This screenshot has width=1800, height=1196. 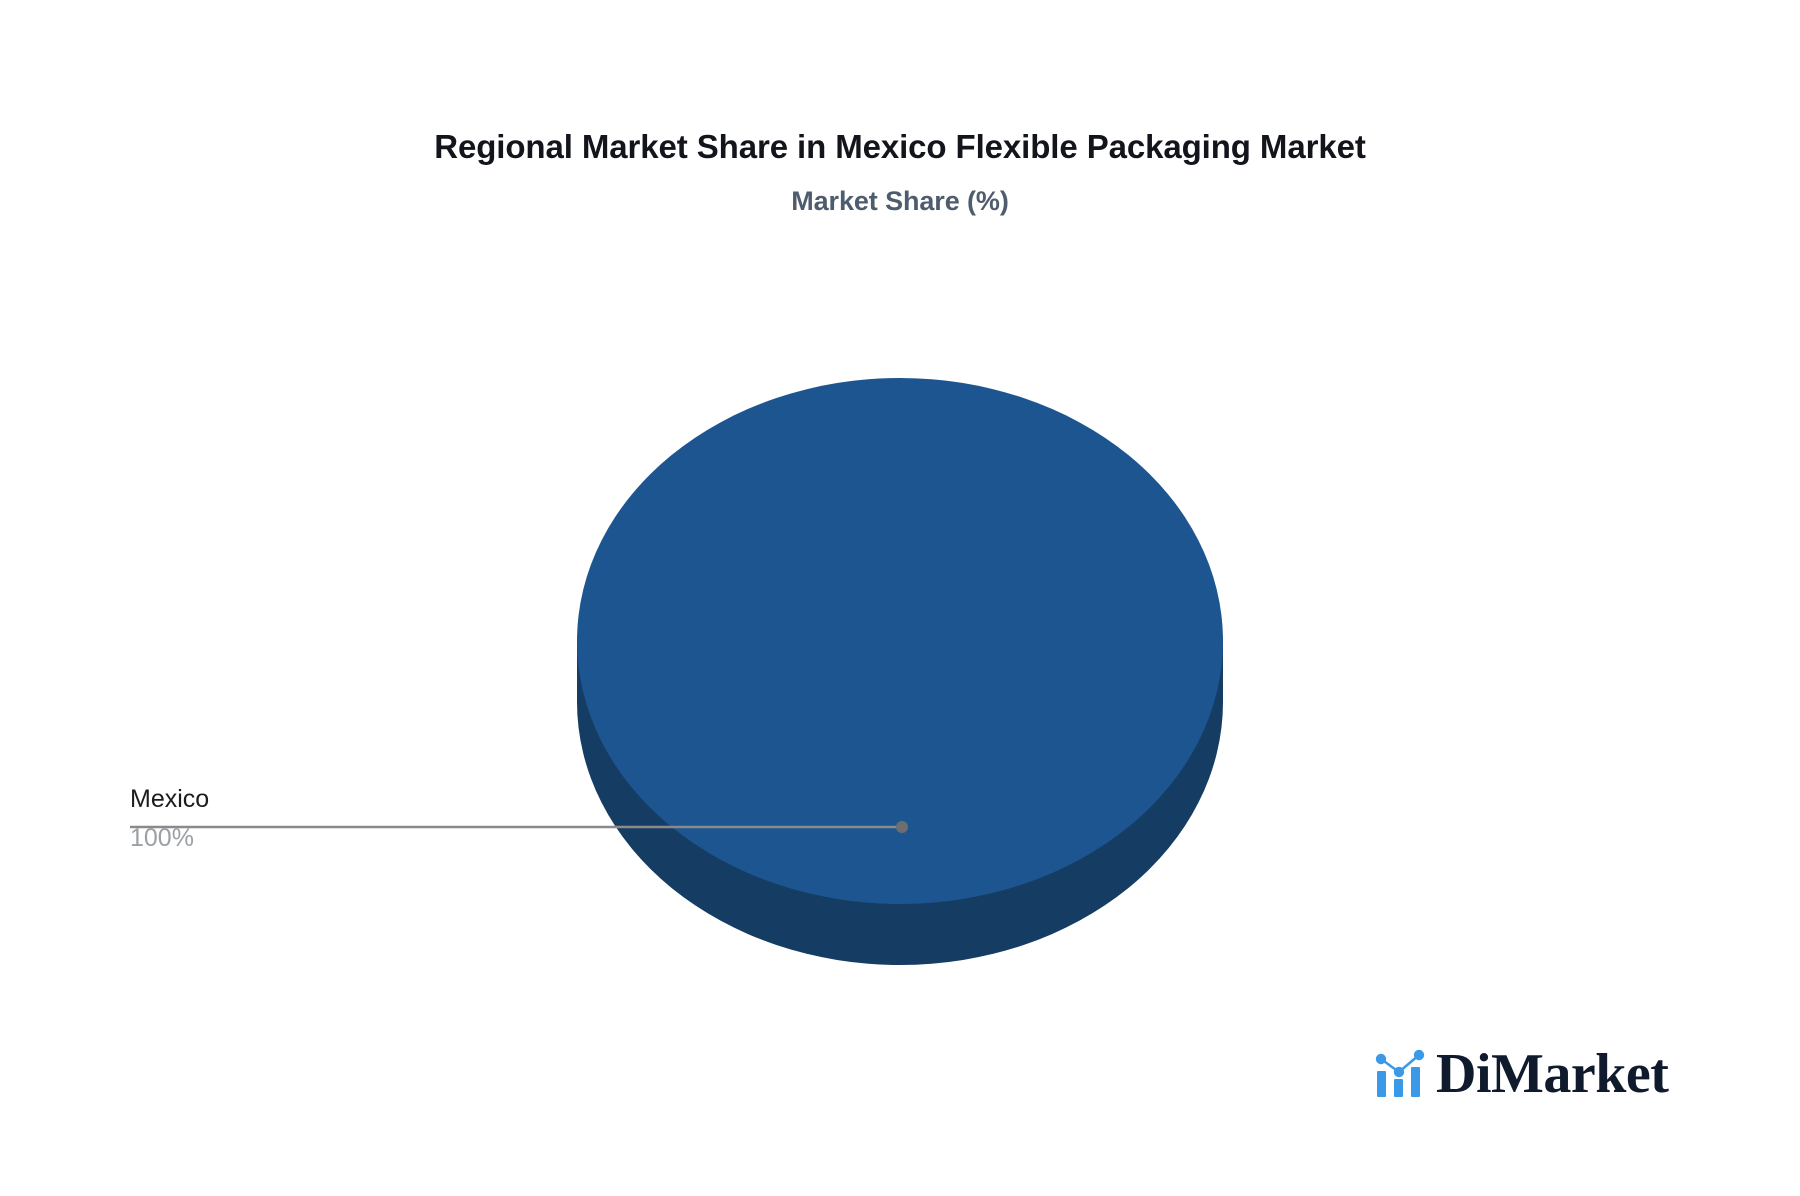 I want to click on brand-logo: DiMarket, so click(x=1521, y=1074).